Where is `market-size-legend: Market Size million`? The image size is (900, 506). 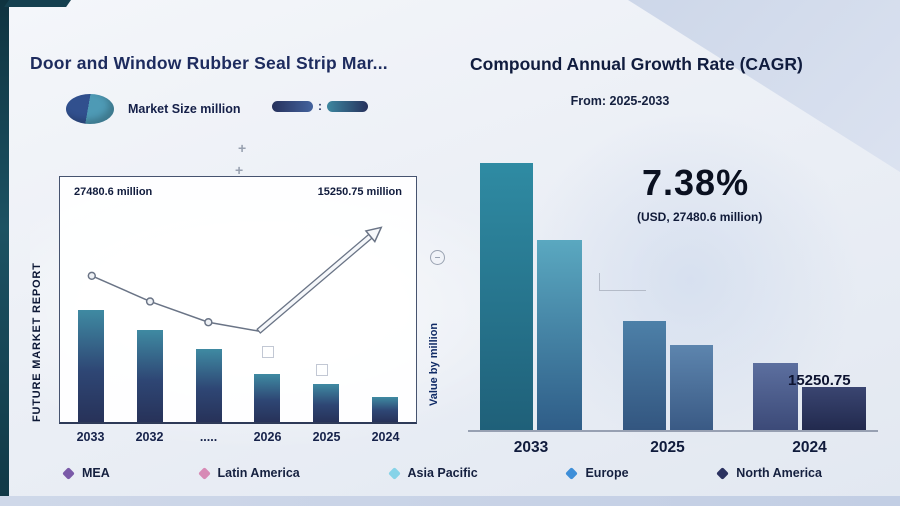 market-size-legend: Market Size million is located at coordinates (153, 109).